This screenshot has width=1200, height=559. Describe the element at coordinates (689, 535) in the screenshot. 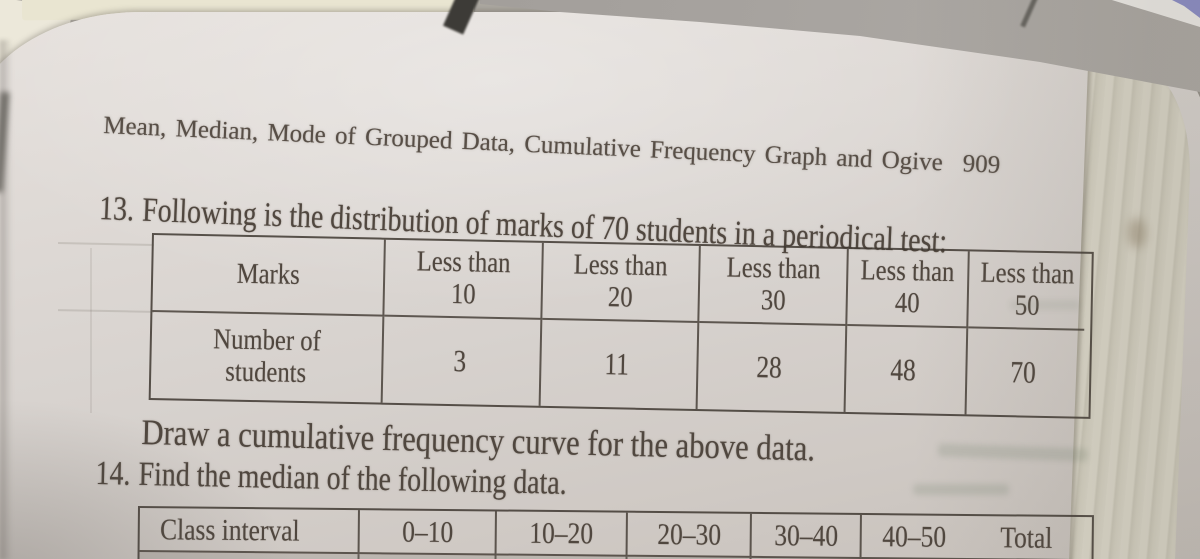

I see `t2-header-20-30: 20–30` at that location.